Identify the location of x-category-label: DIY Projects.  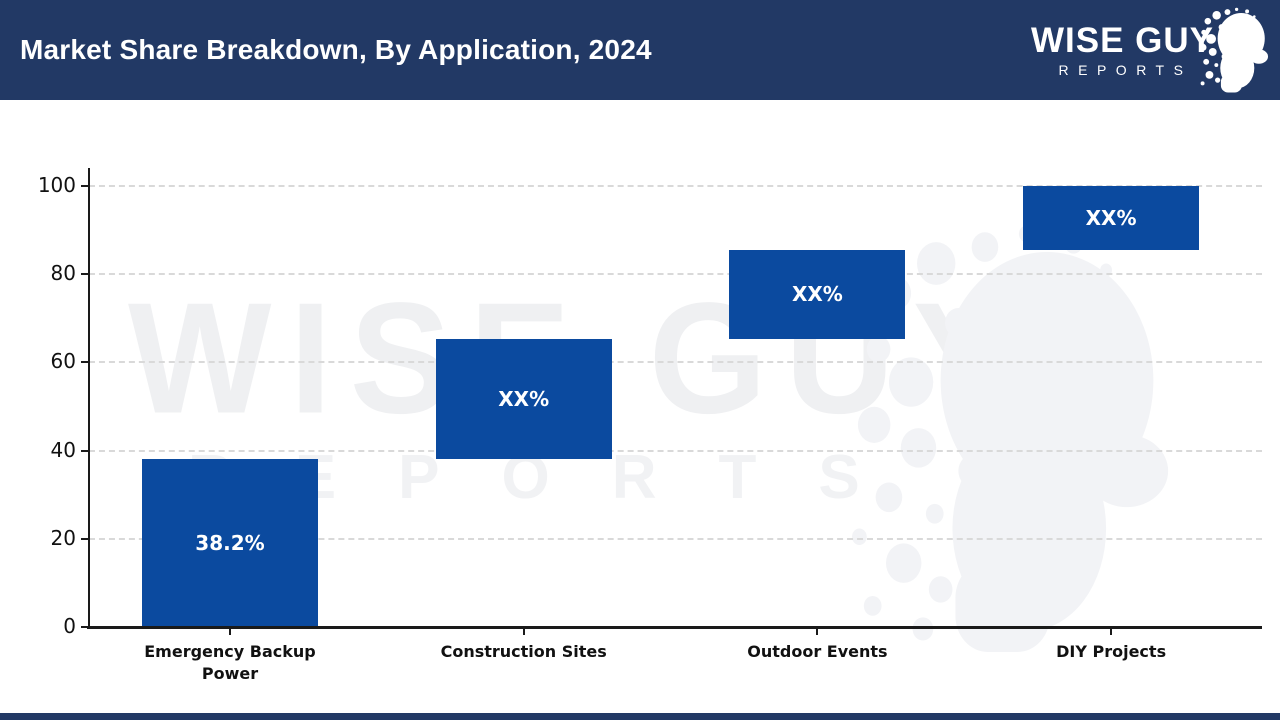
(1111, 652).